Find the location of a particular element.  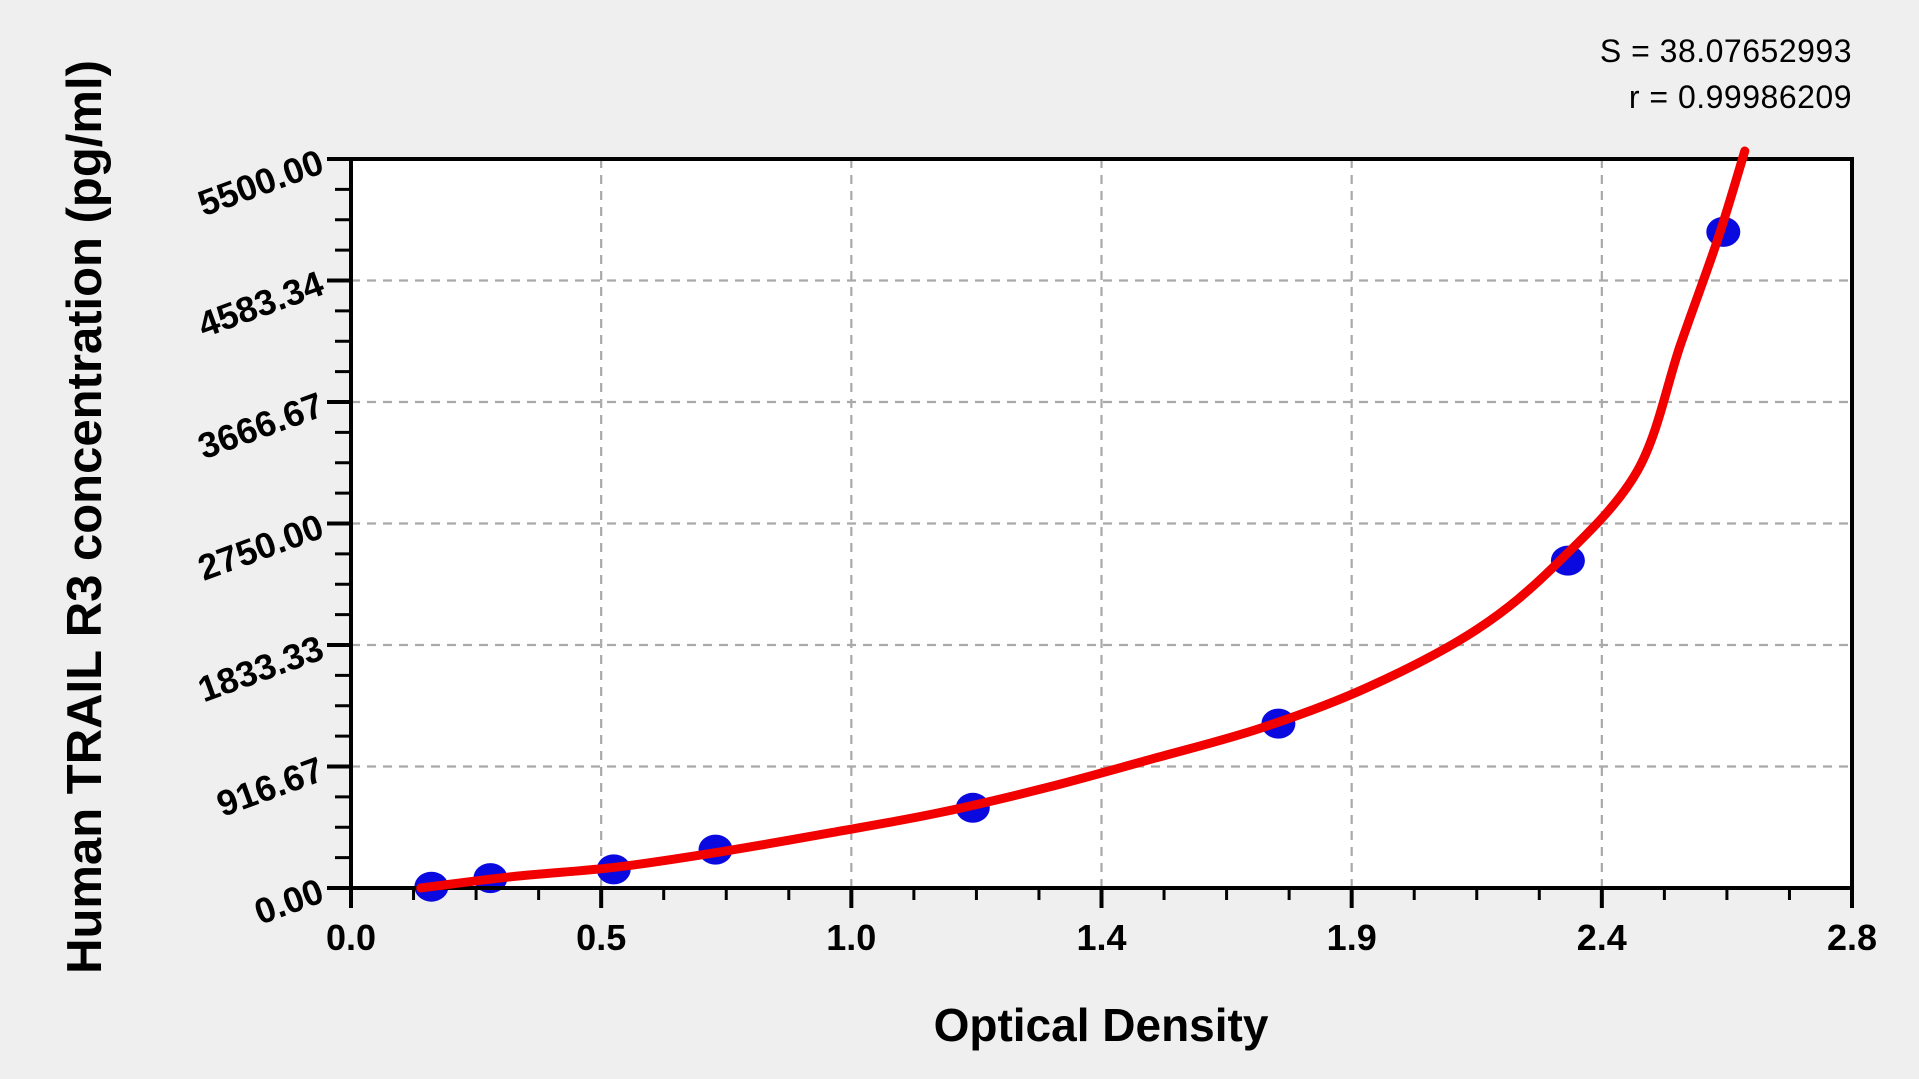

x-tick-label: 1.9 is located at coordinates (1352, 937).